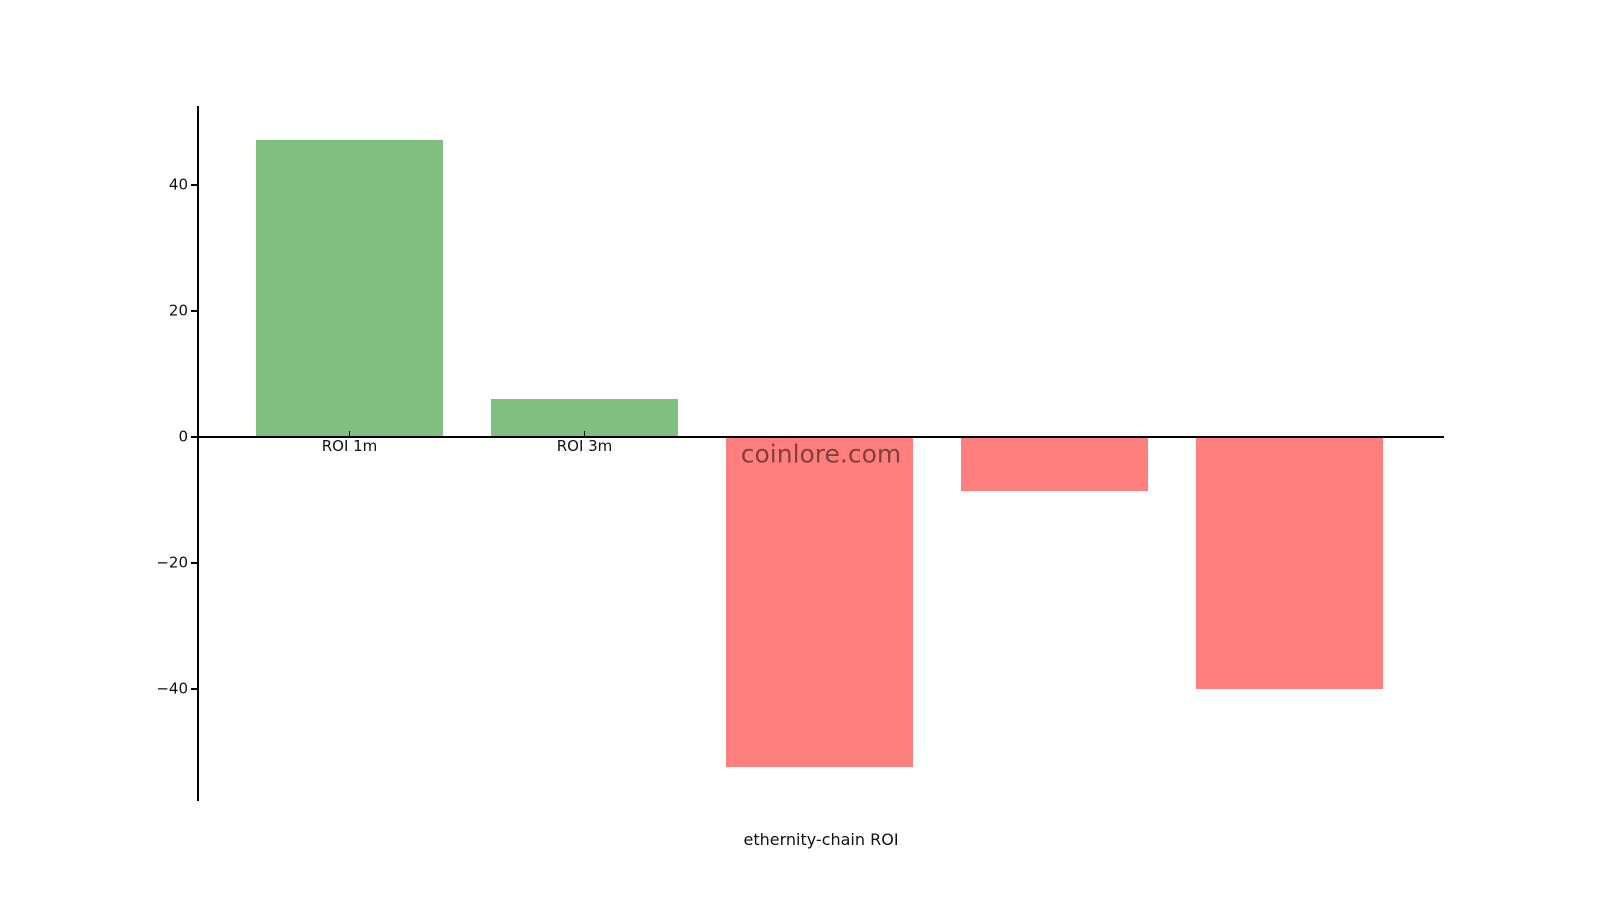 Image resolution: width=1600 pixels, height=900 pixels. What do you see at coordinates (821, 839) in the screenshot?
I see `x-axis-title: ethernity-chain ROI` at bounding box center [821, 839].